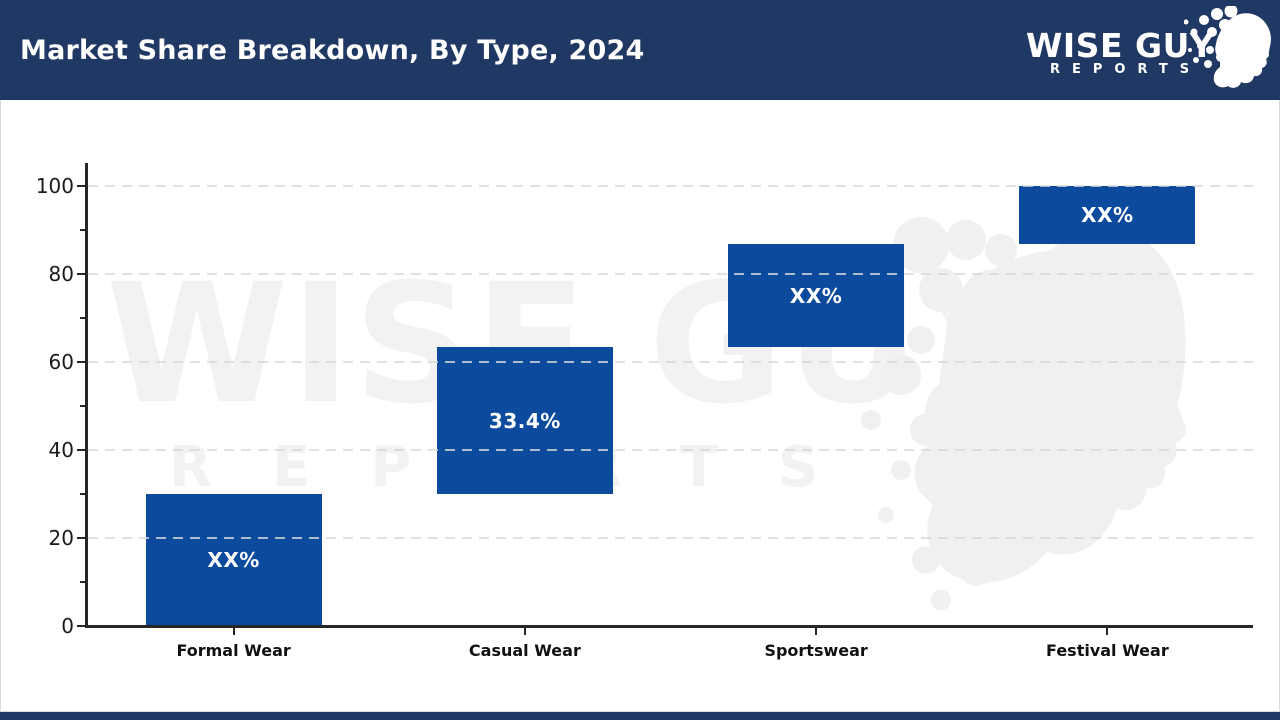 This screenshot has width=1280, height=720. I want to click on footer-band, so click(640, 716).